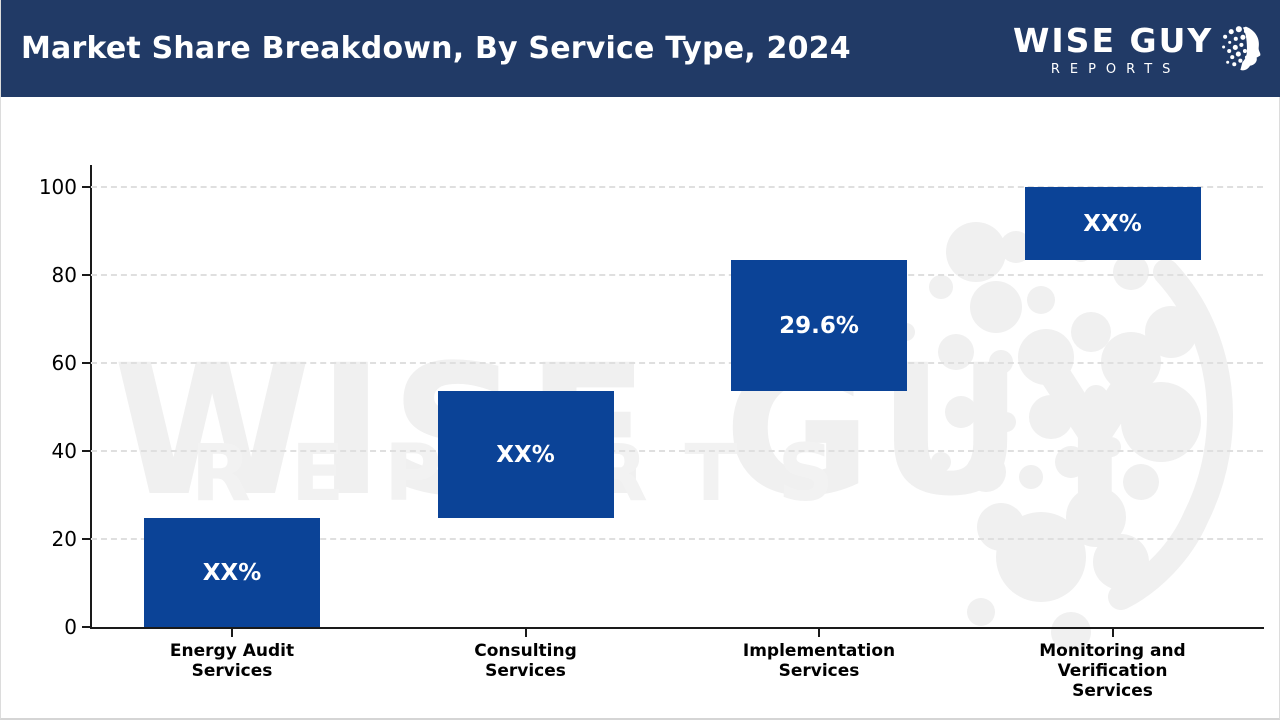 Image resolution: width=1280 pixels, height=720 pixels. I want to click on x-category-label-implementation-services: Implementation Services, so click(819, 661).